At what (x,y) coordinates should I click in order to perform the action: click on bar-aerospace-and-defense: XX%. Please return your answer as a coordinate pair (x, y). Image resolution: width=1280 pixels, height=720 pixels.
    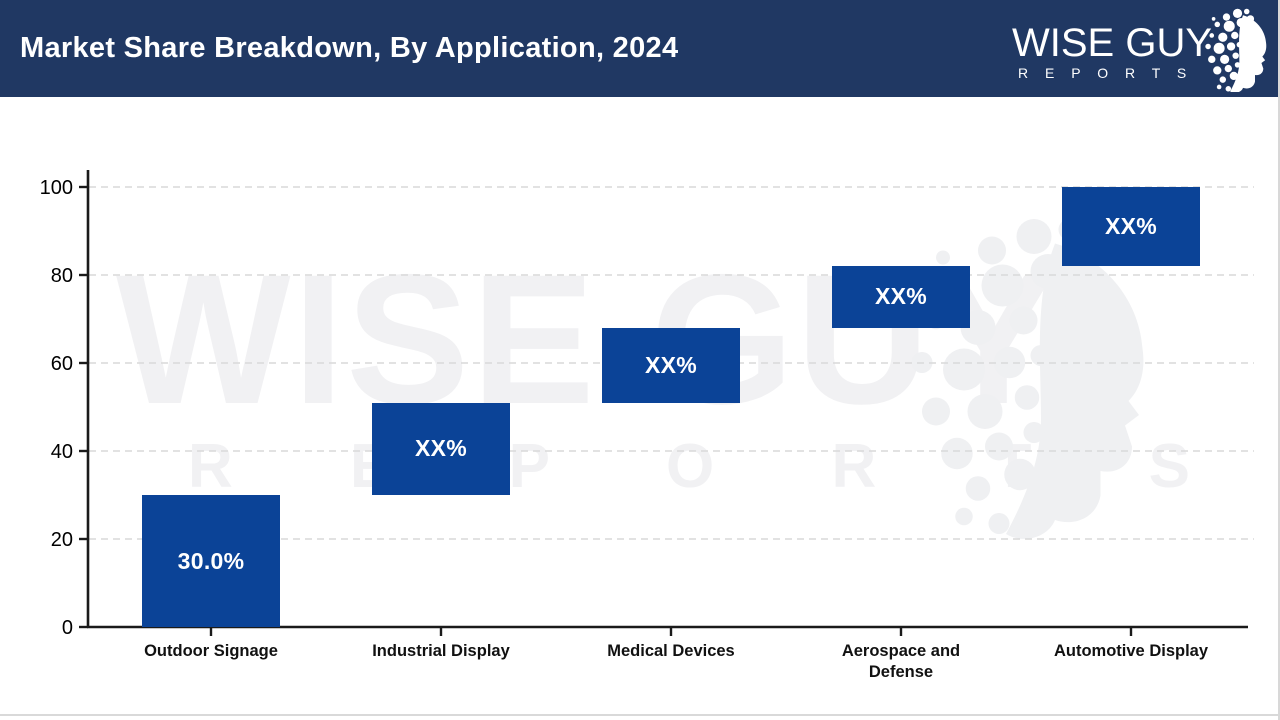
    Looking at the image, I should click on (901, 297).